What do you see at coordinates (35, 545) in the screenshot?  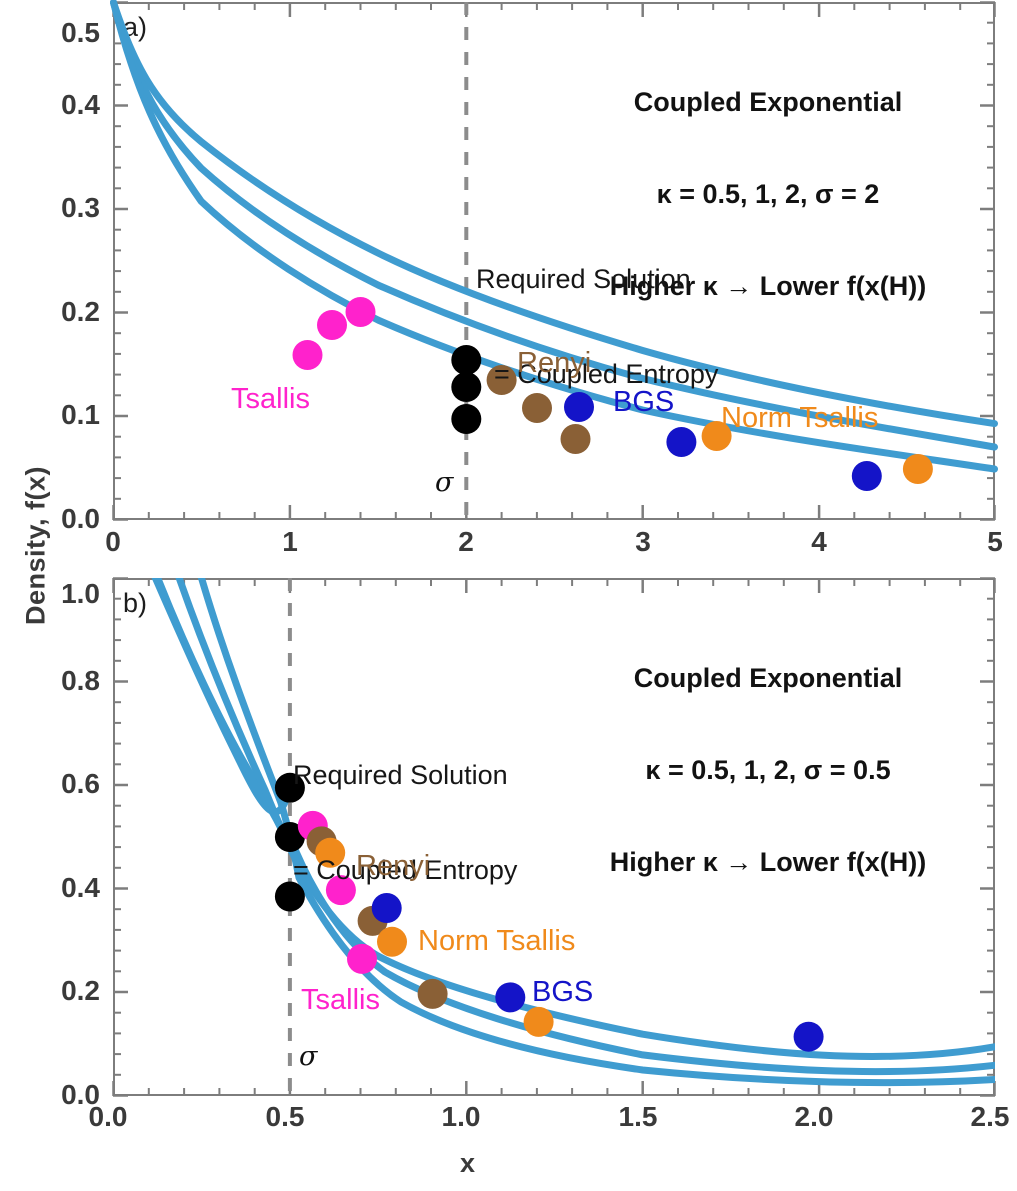 I see `y-axis-title: Density, f(x)` at bounding box center [35, 545].